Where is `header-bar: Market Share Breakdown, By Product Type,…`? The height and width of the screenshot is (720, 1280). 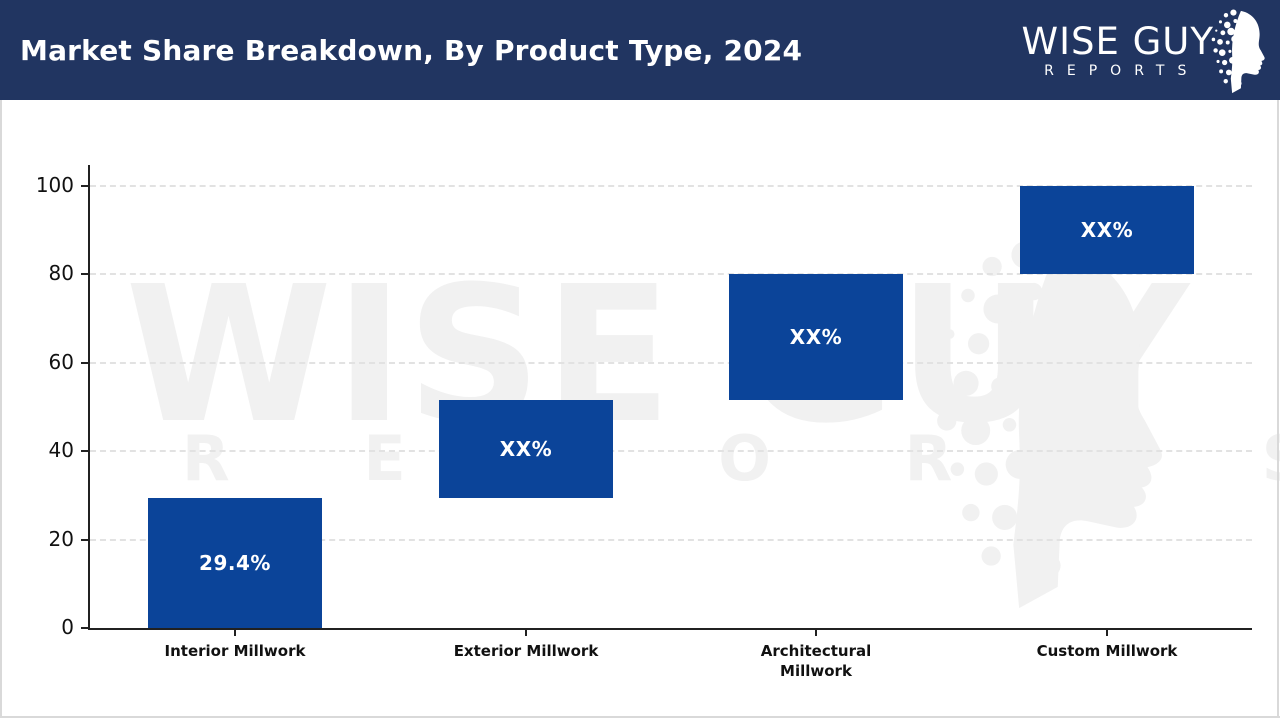
header-bar: Market Share Breakdown, By Product Type,… is located at coordinates (640, 50).